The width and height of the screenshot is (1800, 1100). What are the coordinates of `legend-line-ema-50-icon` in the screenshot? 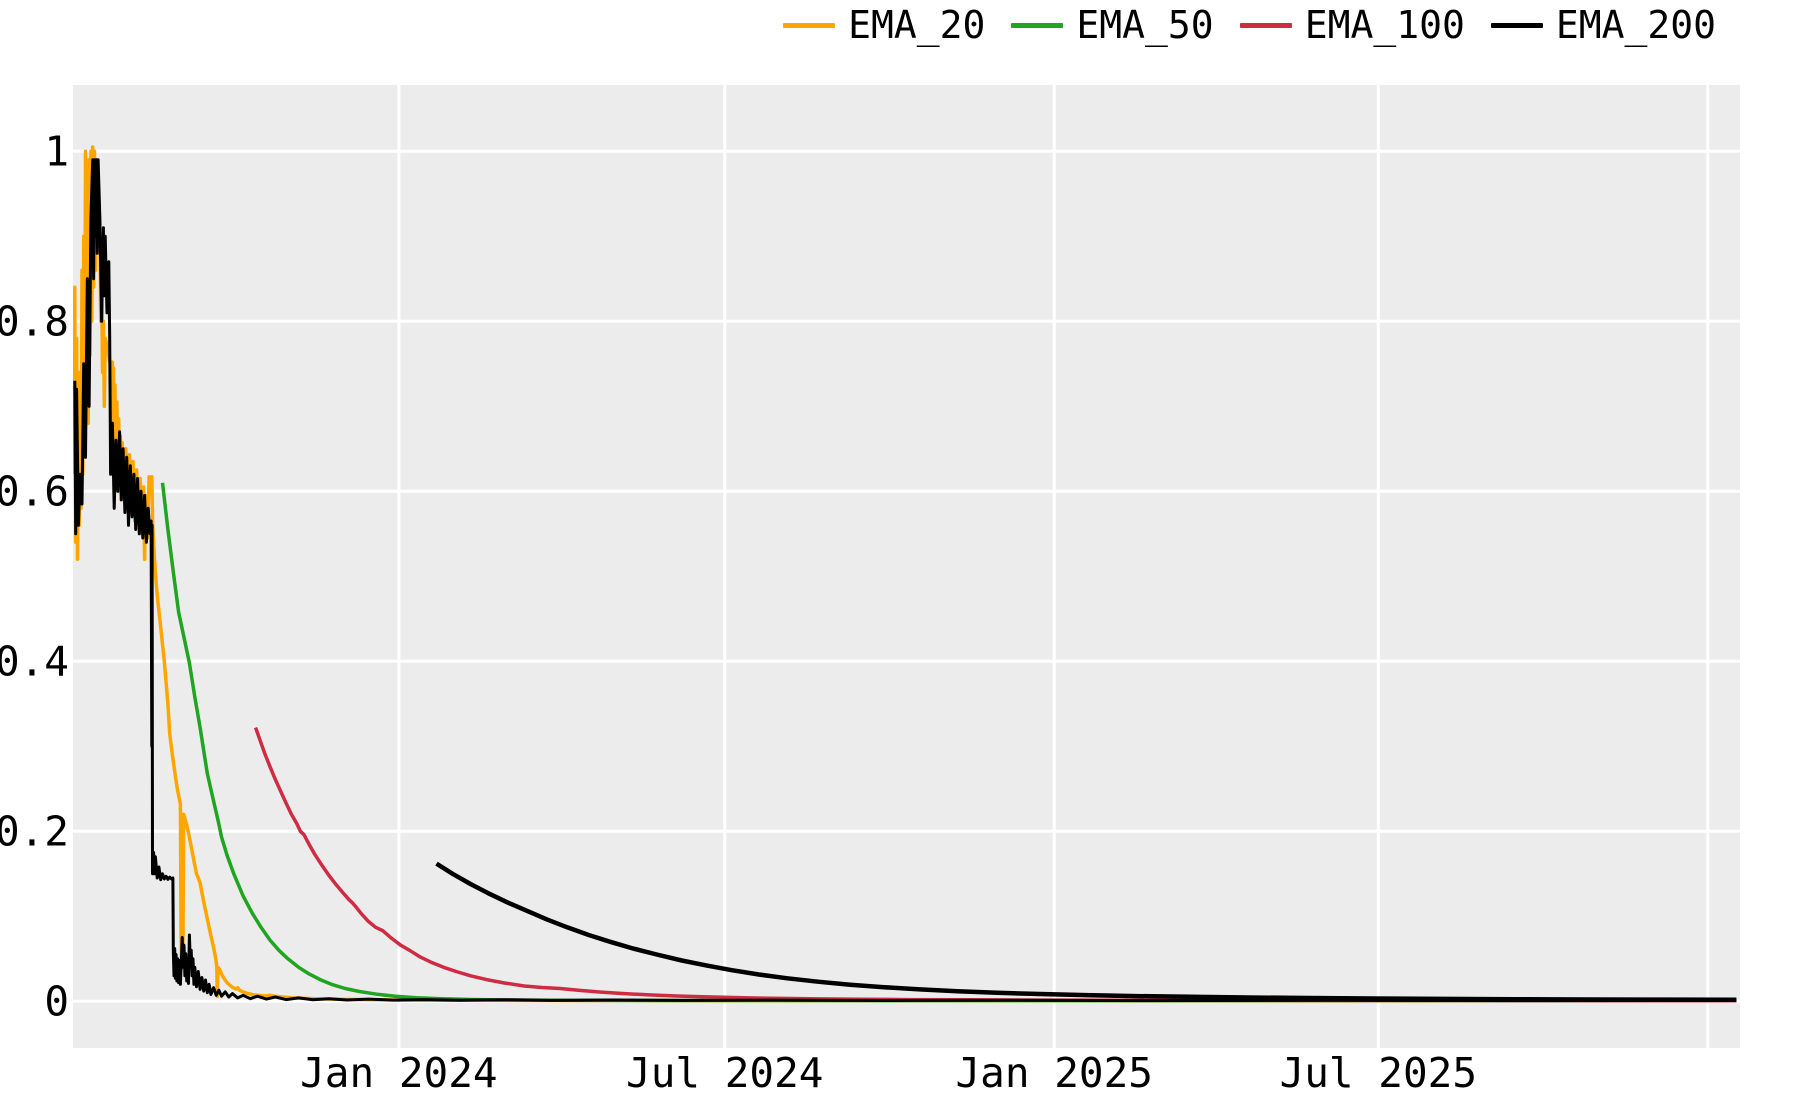 It's located at (1037, 25).